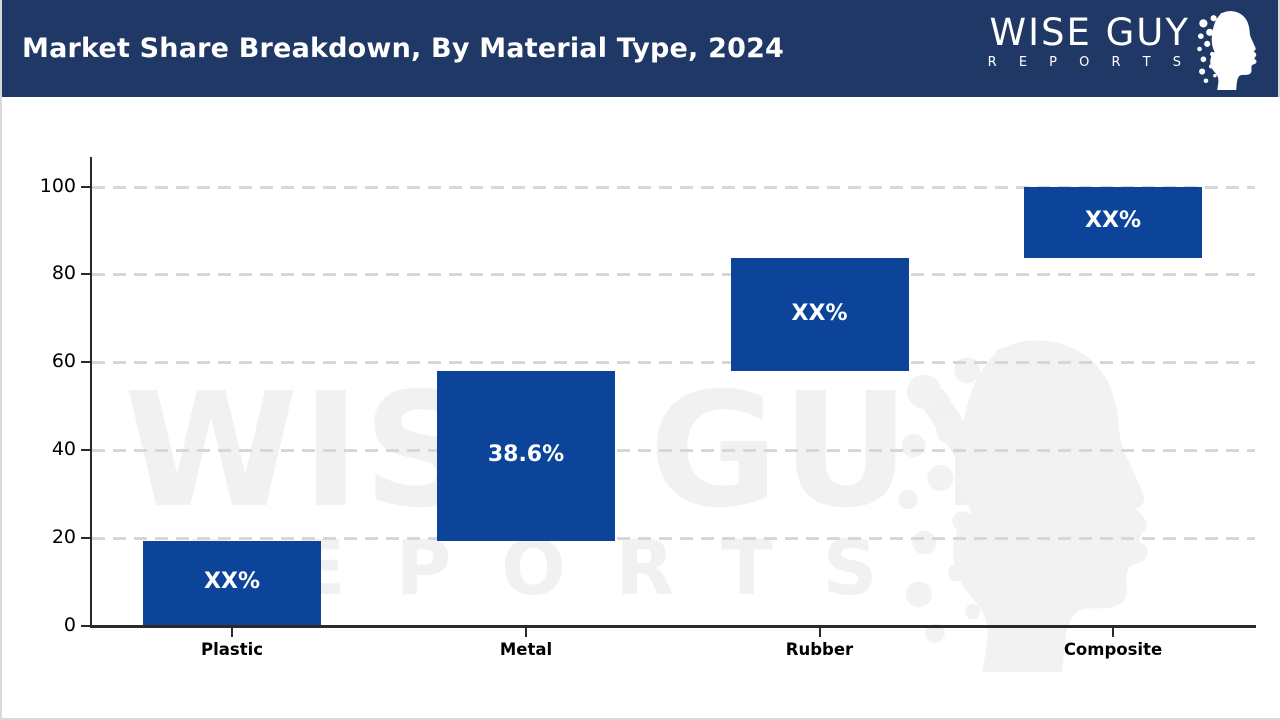 This screenshot has height=720, width=1280. Describe the element at coordinates (69, 624) in the screenshot. I see `y-tick-label-0: 0` at that location.